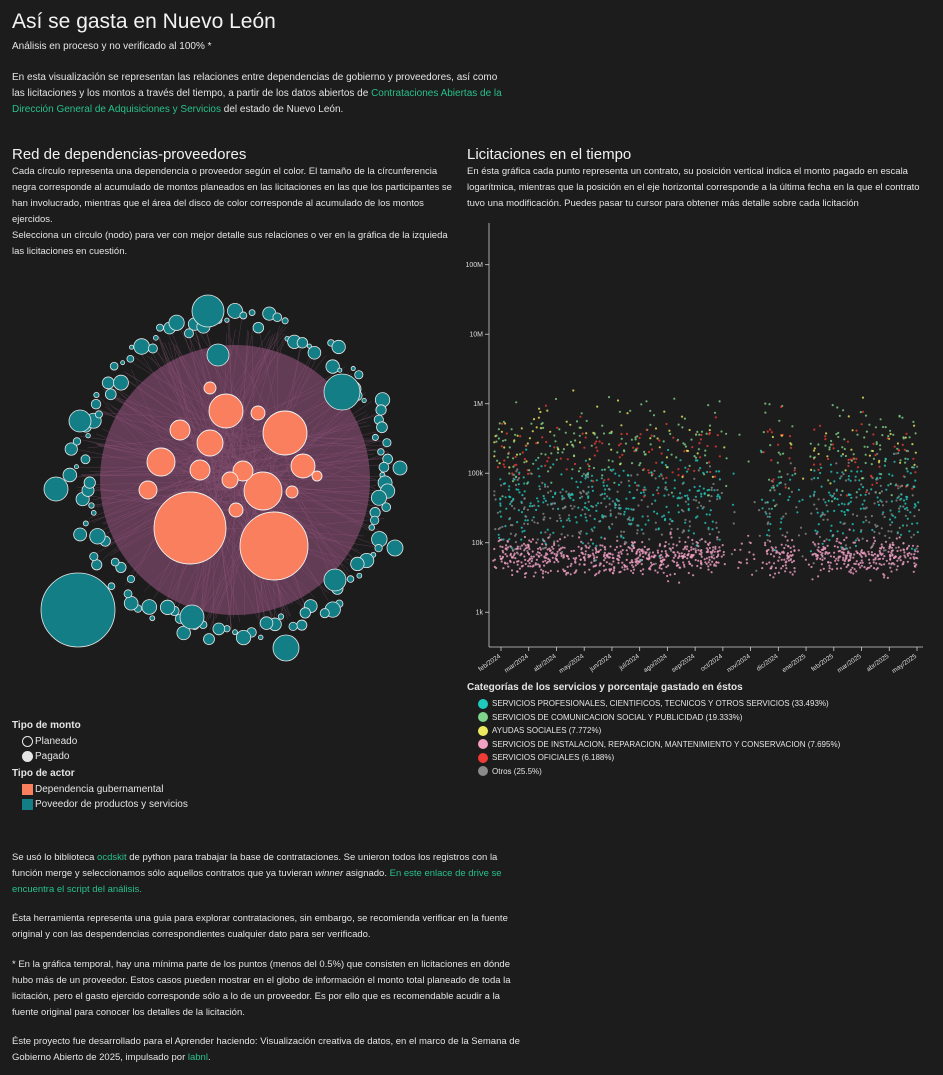  I want to click on category-legend-item: Otros (25.5%), so click(697, 772).